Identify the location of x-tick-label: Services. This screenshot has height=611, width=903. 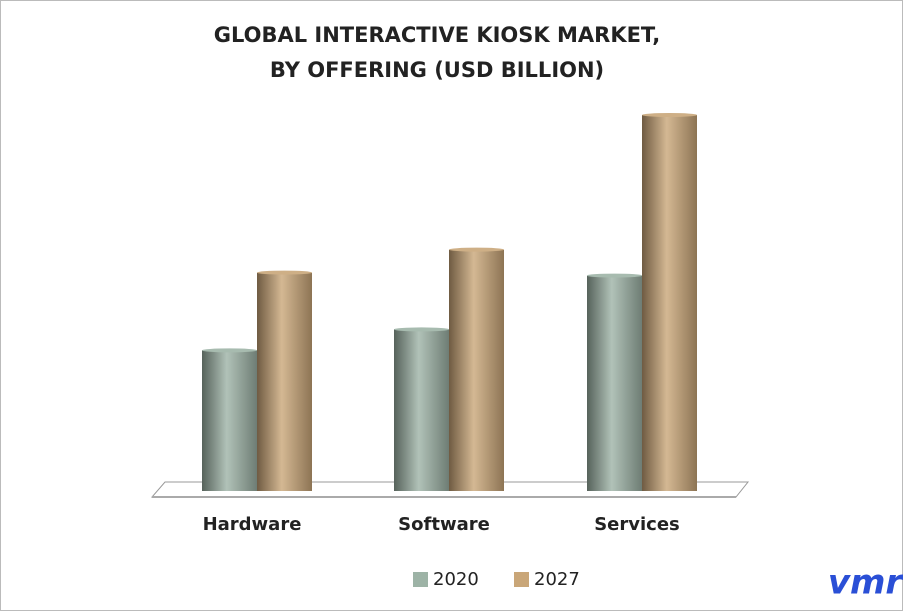
(637, 524).